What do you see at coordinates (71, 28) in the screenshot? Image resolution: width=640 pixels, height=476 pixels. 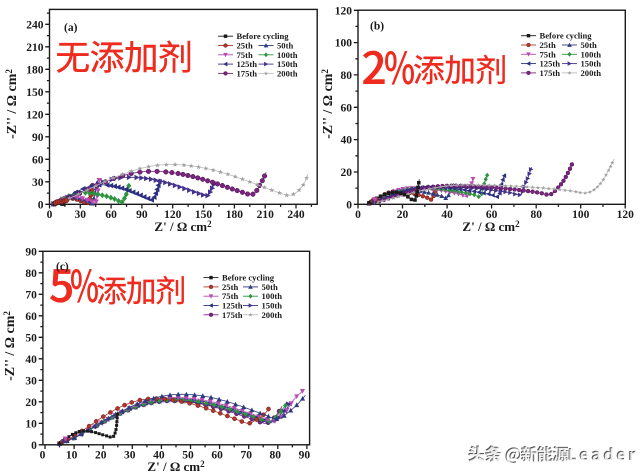 I see `svg-text: (a)` at bounding box center [71, 28].